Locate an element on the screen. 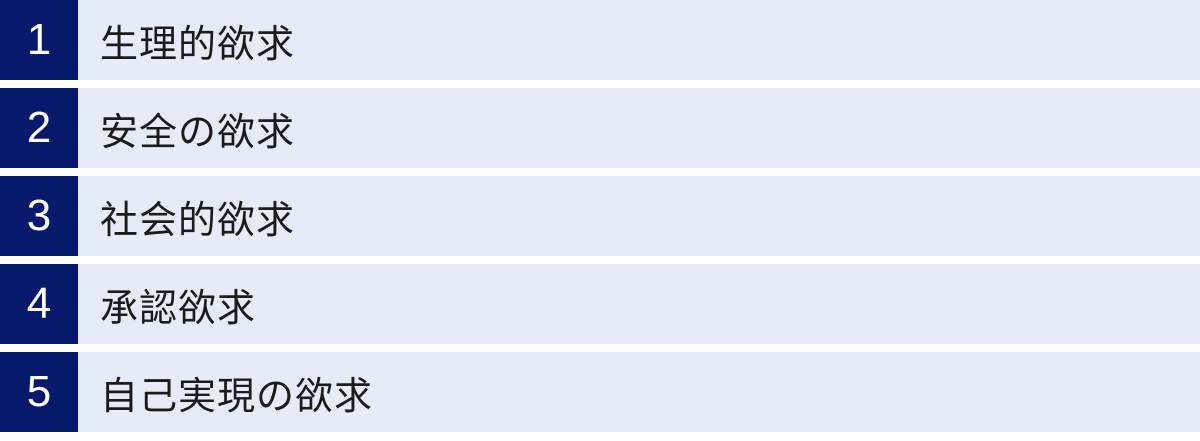 This screenshot has width=1200, height=441. item-number-badge: 3 is located at coordinates (39, 216).